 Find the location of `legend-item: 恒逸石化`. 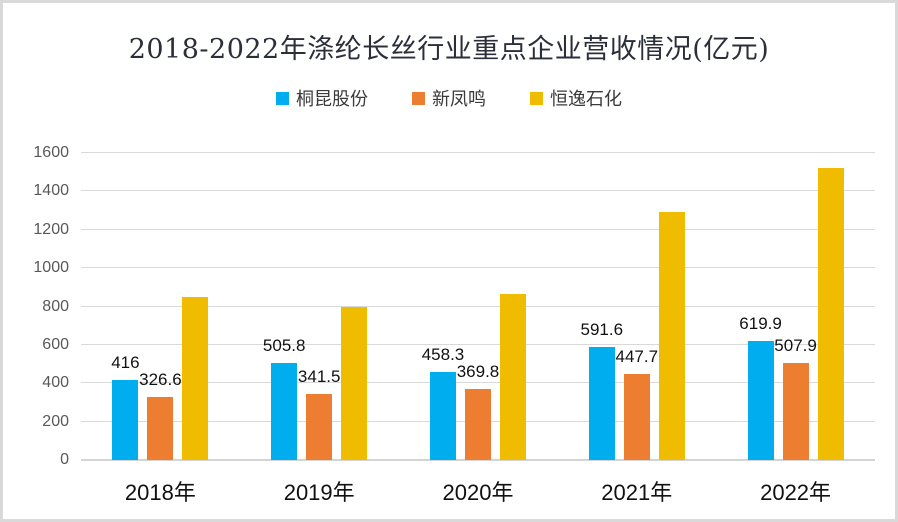

legend-item: 恒逸石化 is located at coordinates (576, 98).